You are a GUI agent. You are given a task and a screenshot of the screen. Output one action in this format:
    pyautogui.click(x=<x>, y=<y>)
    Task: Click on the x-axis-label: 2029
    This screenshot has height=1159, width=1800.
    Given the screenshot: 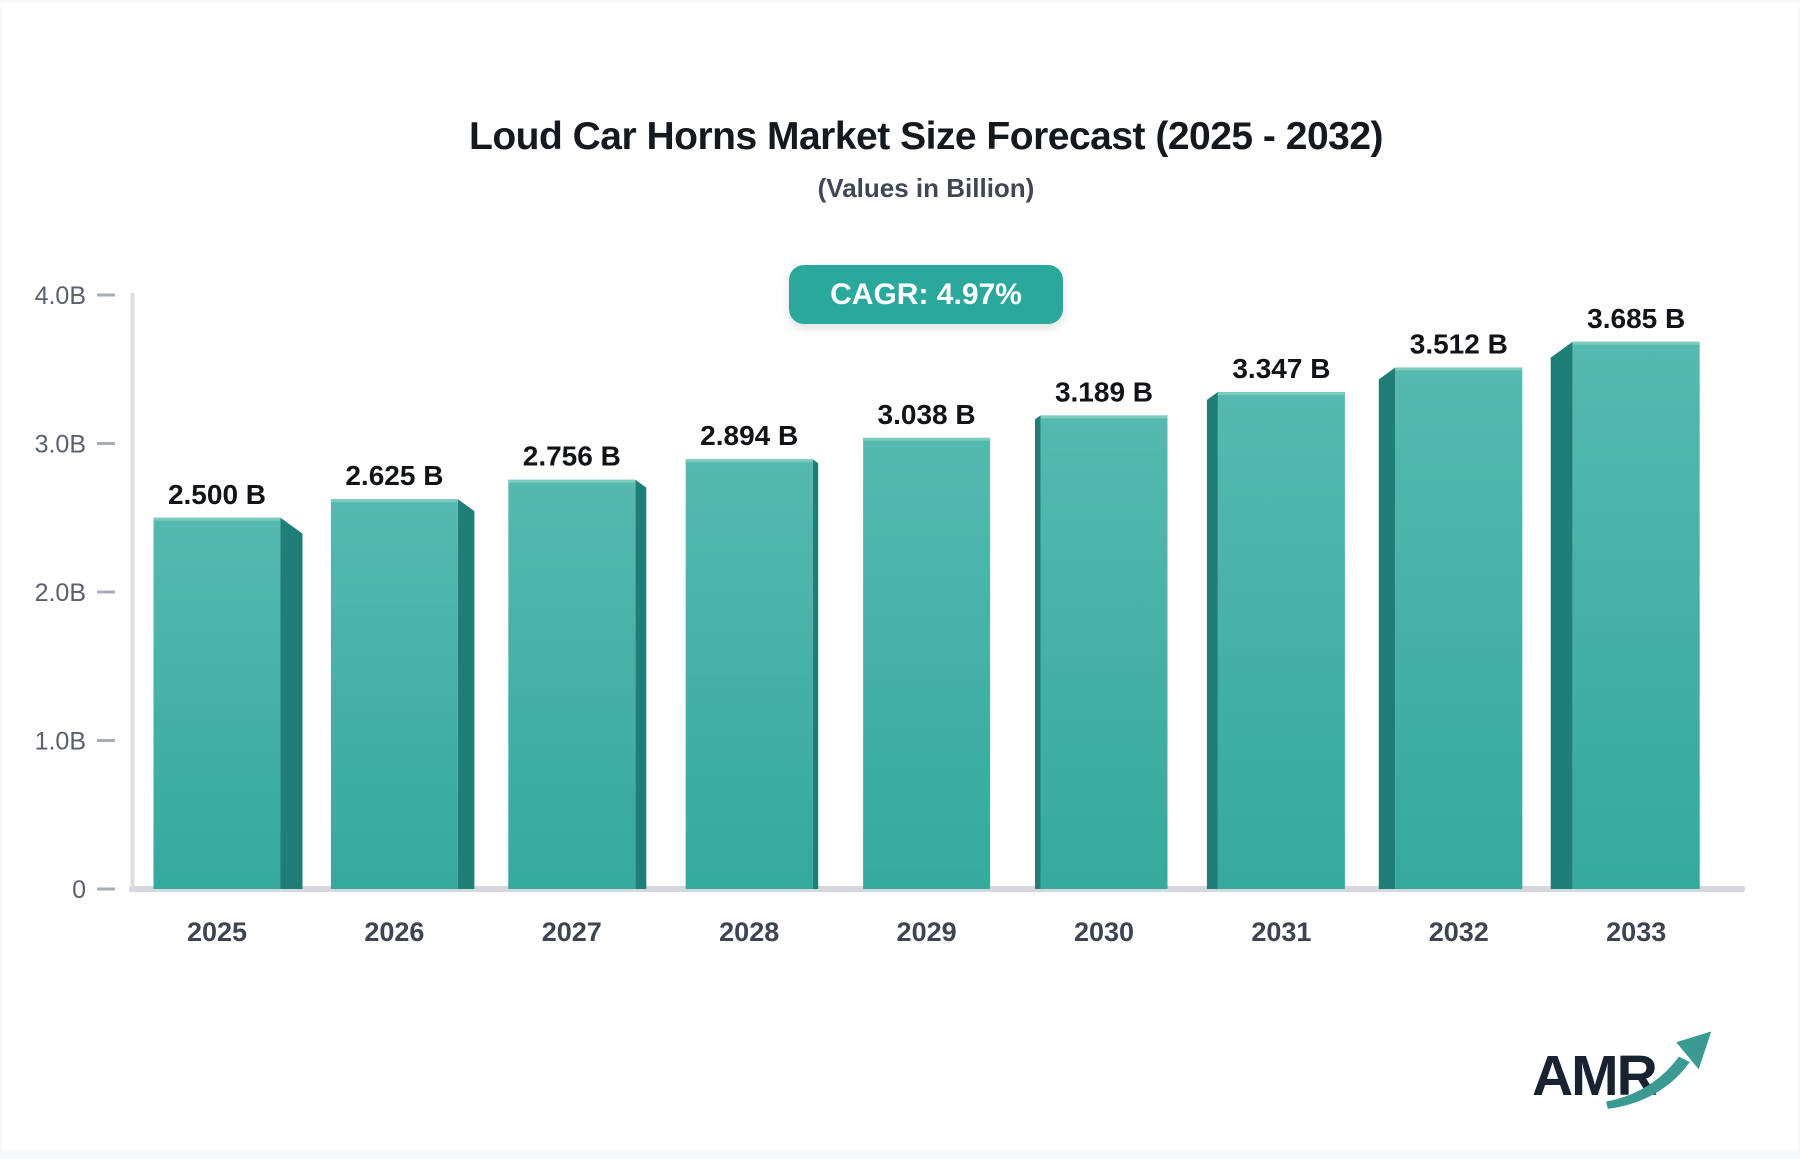 What is the action you would take?
    pyautogui.click(x=927, y=932)
    